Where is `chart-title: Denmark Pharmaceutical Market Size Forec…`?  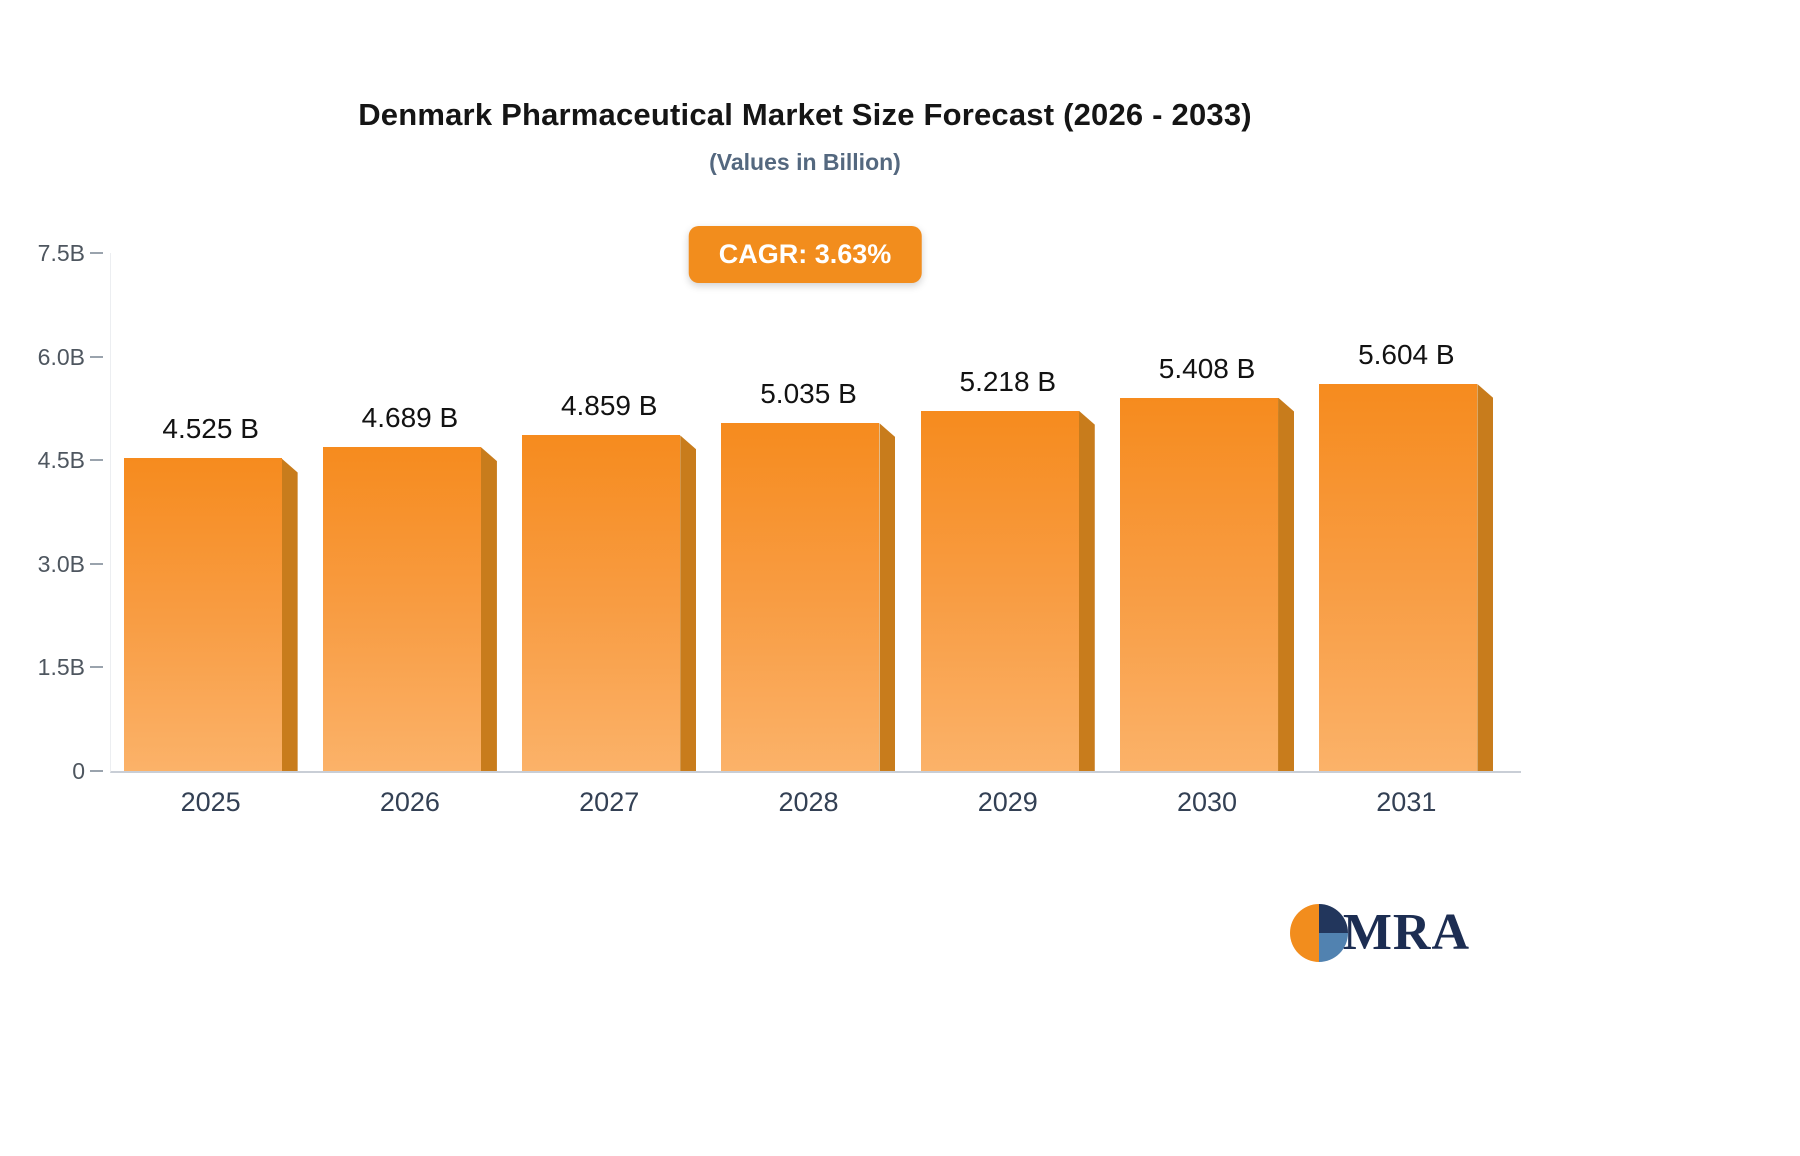
chart-title: Denmark Pharmaceutical Market Size Forec… is located at coordinates (805, 114).